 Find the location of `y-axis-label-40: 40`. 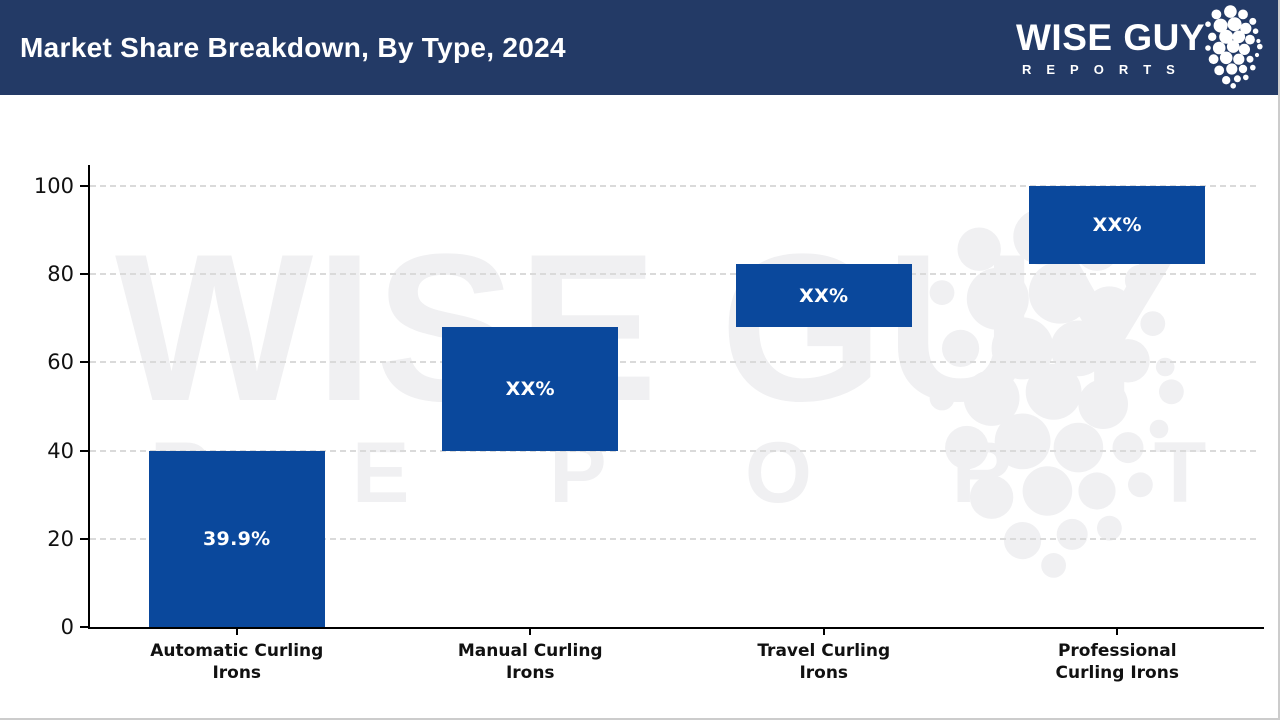

y-axis-label-40: 40 is located at coordinates (60, 450).